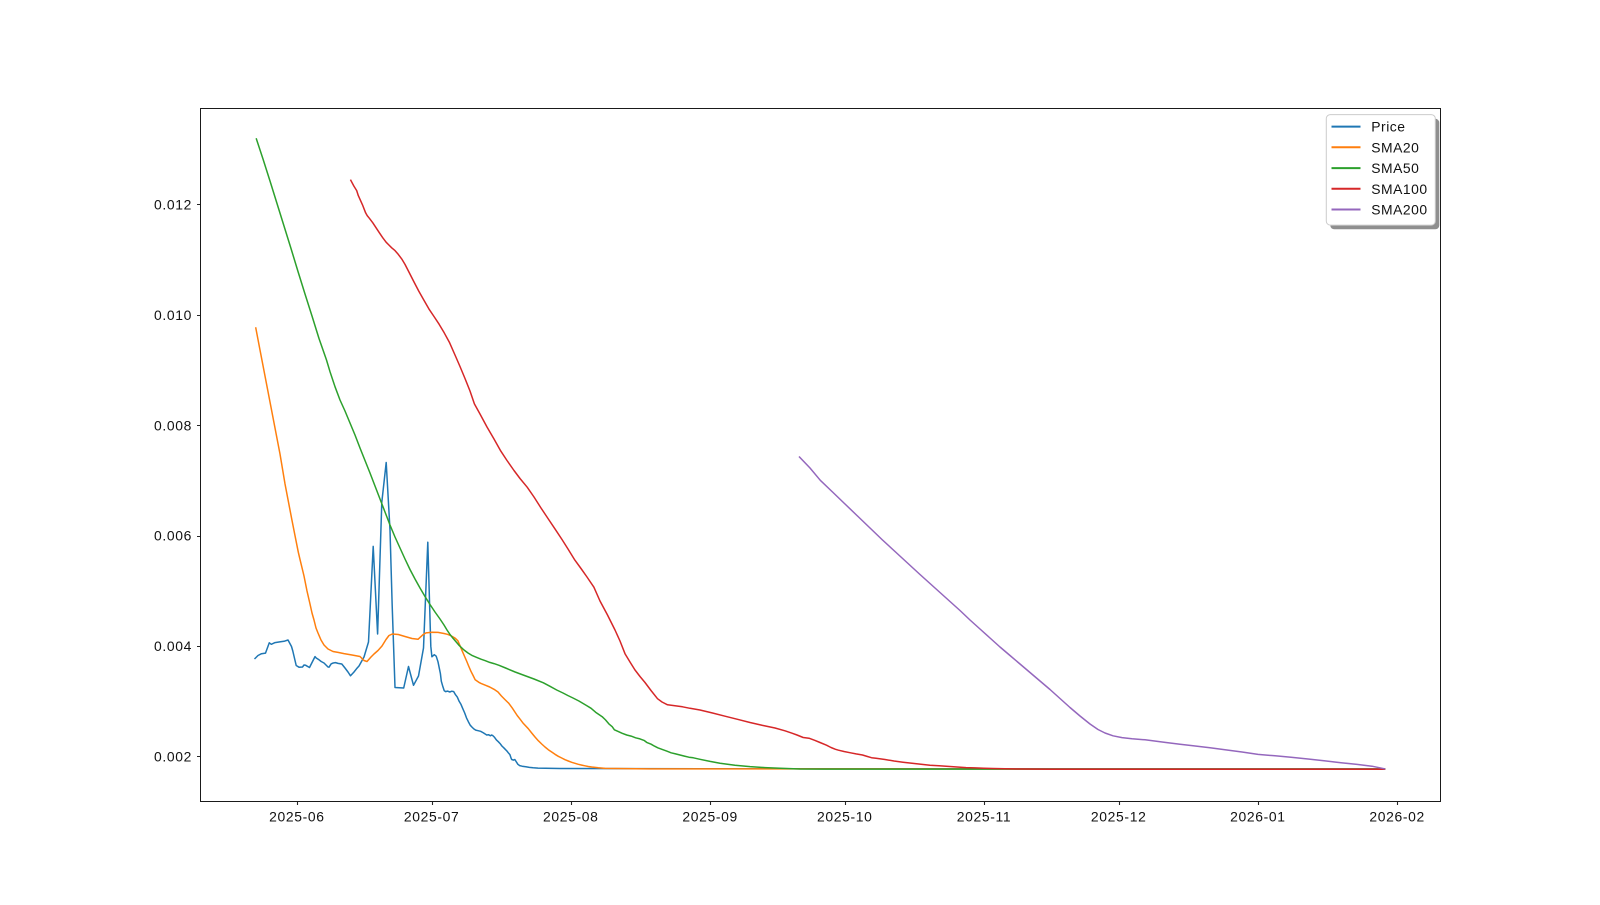 The width and height of the screenshot is (1600, 905). Describe the element at coordinates (297, 816) in the screenshot. I see `svg-text: 2025-06` at that location.